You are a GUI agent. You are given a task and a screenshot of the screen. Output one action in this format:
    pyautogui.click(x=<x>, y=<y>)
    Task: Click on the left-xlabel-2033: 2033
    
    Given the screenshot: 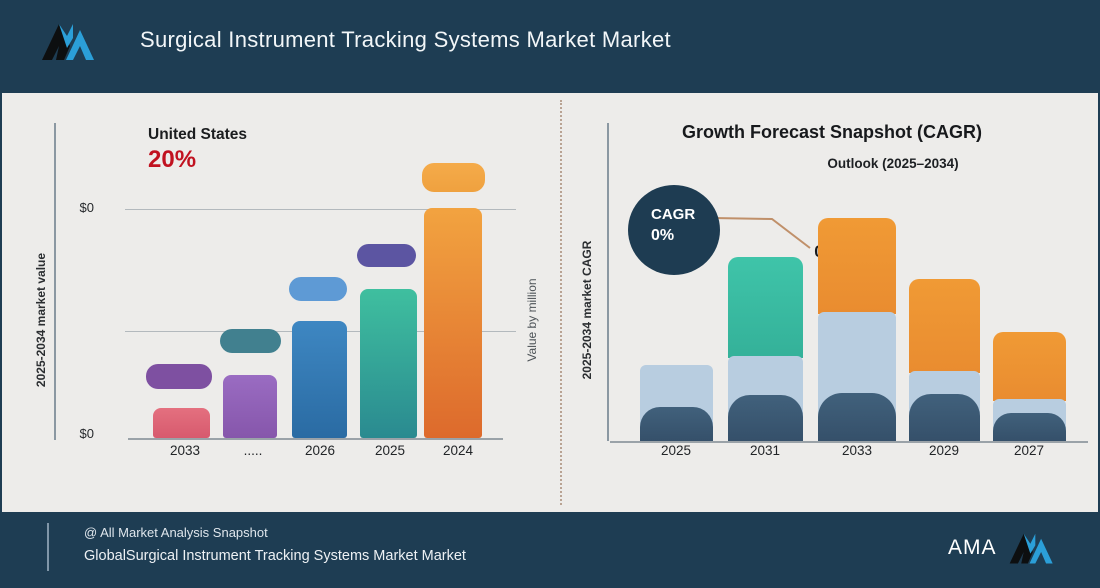 What is the action you would take?
    pyautogui.click(x=185, y=450)
    